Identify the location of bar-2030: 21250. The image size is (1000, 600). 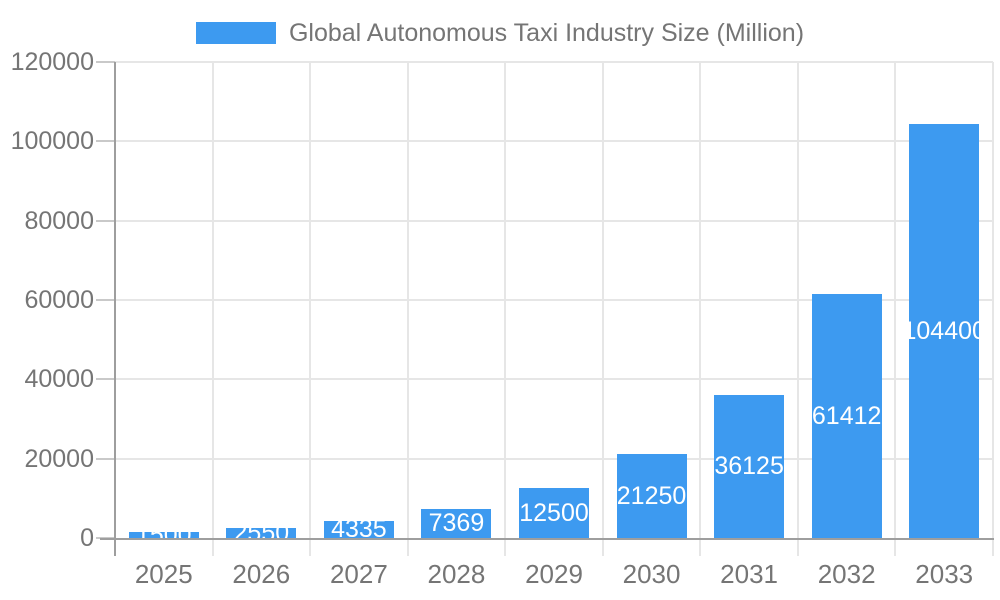
(651, 496).